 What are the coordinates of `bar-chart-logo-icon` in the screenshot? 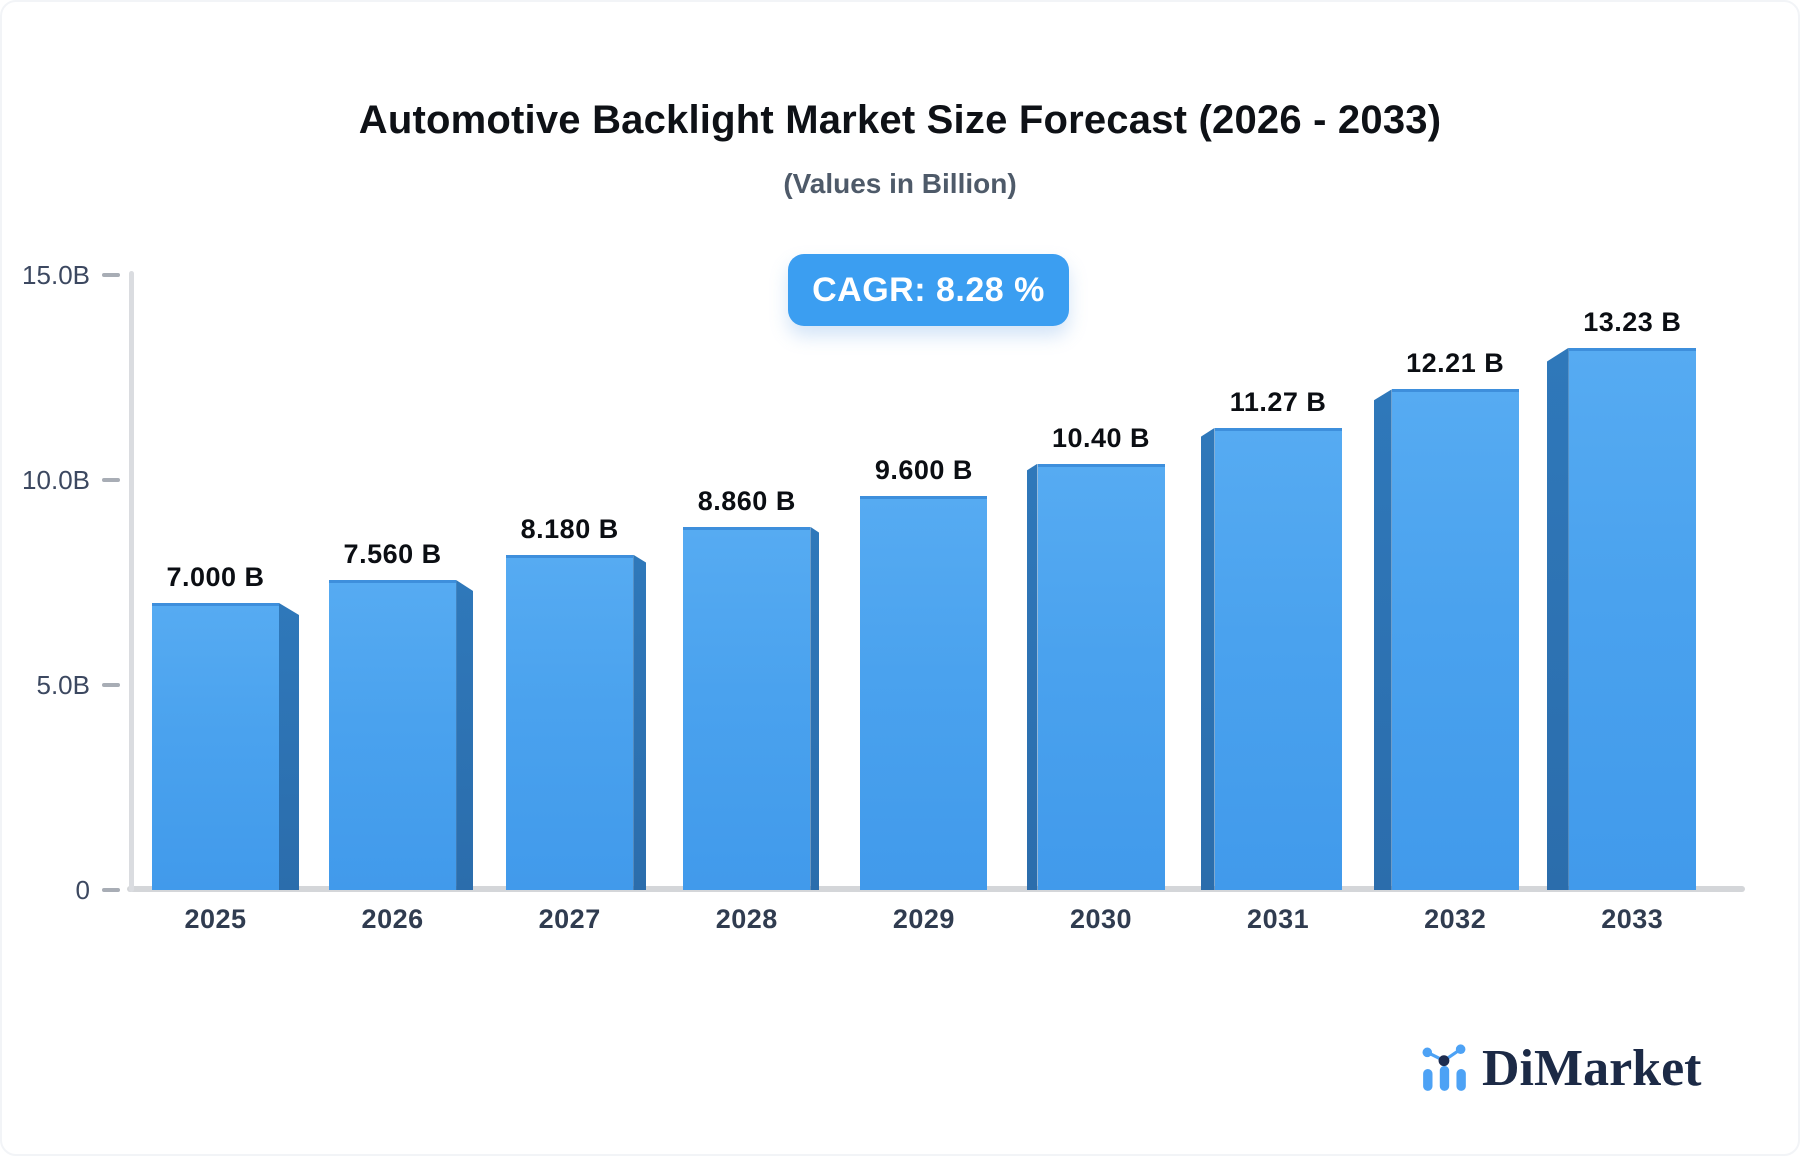 It's located at (1444, 1067).